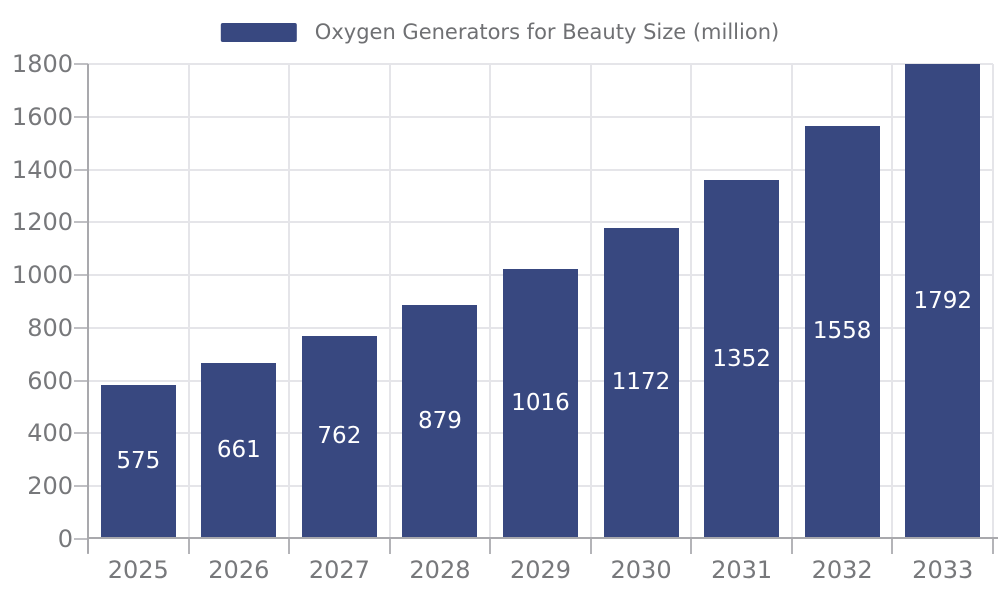  I want to click on bar-value-label: 575, so click(138, 461).